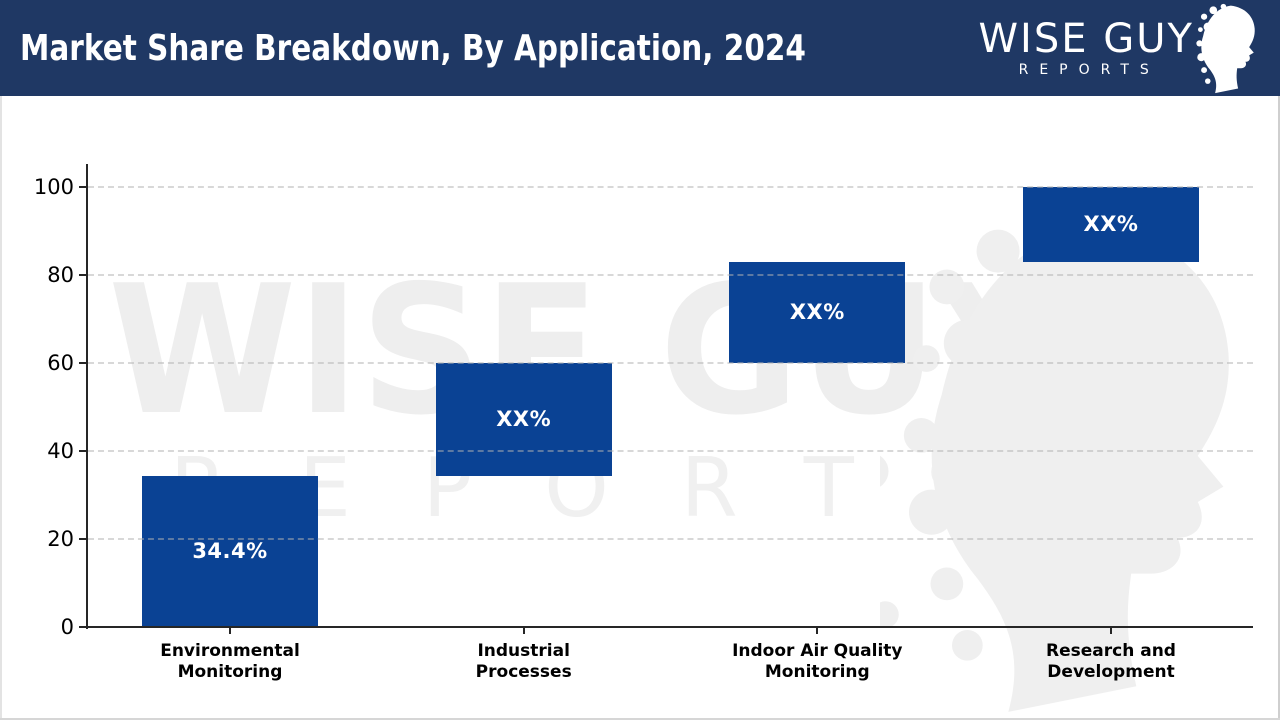 The image size is (1280, 720). Describe the element at coordinates (817, 651) in the screenshot. I see `x-axis-label-line-1: Indoor Air Quality` at that location.